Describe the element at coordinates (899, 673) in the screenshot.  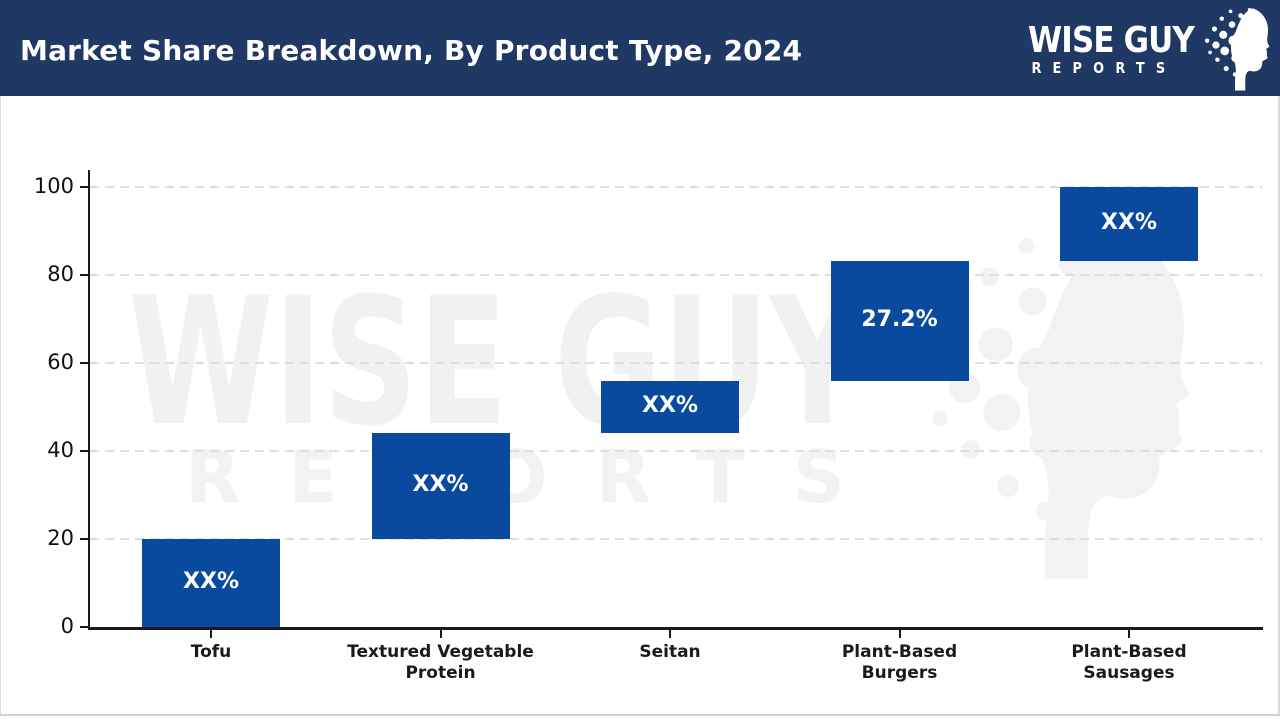
I see `category-label-line: Burgers` at that location.